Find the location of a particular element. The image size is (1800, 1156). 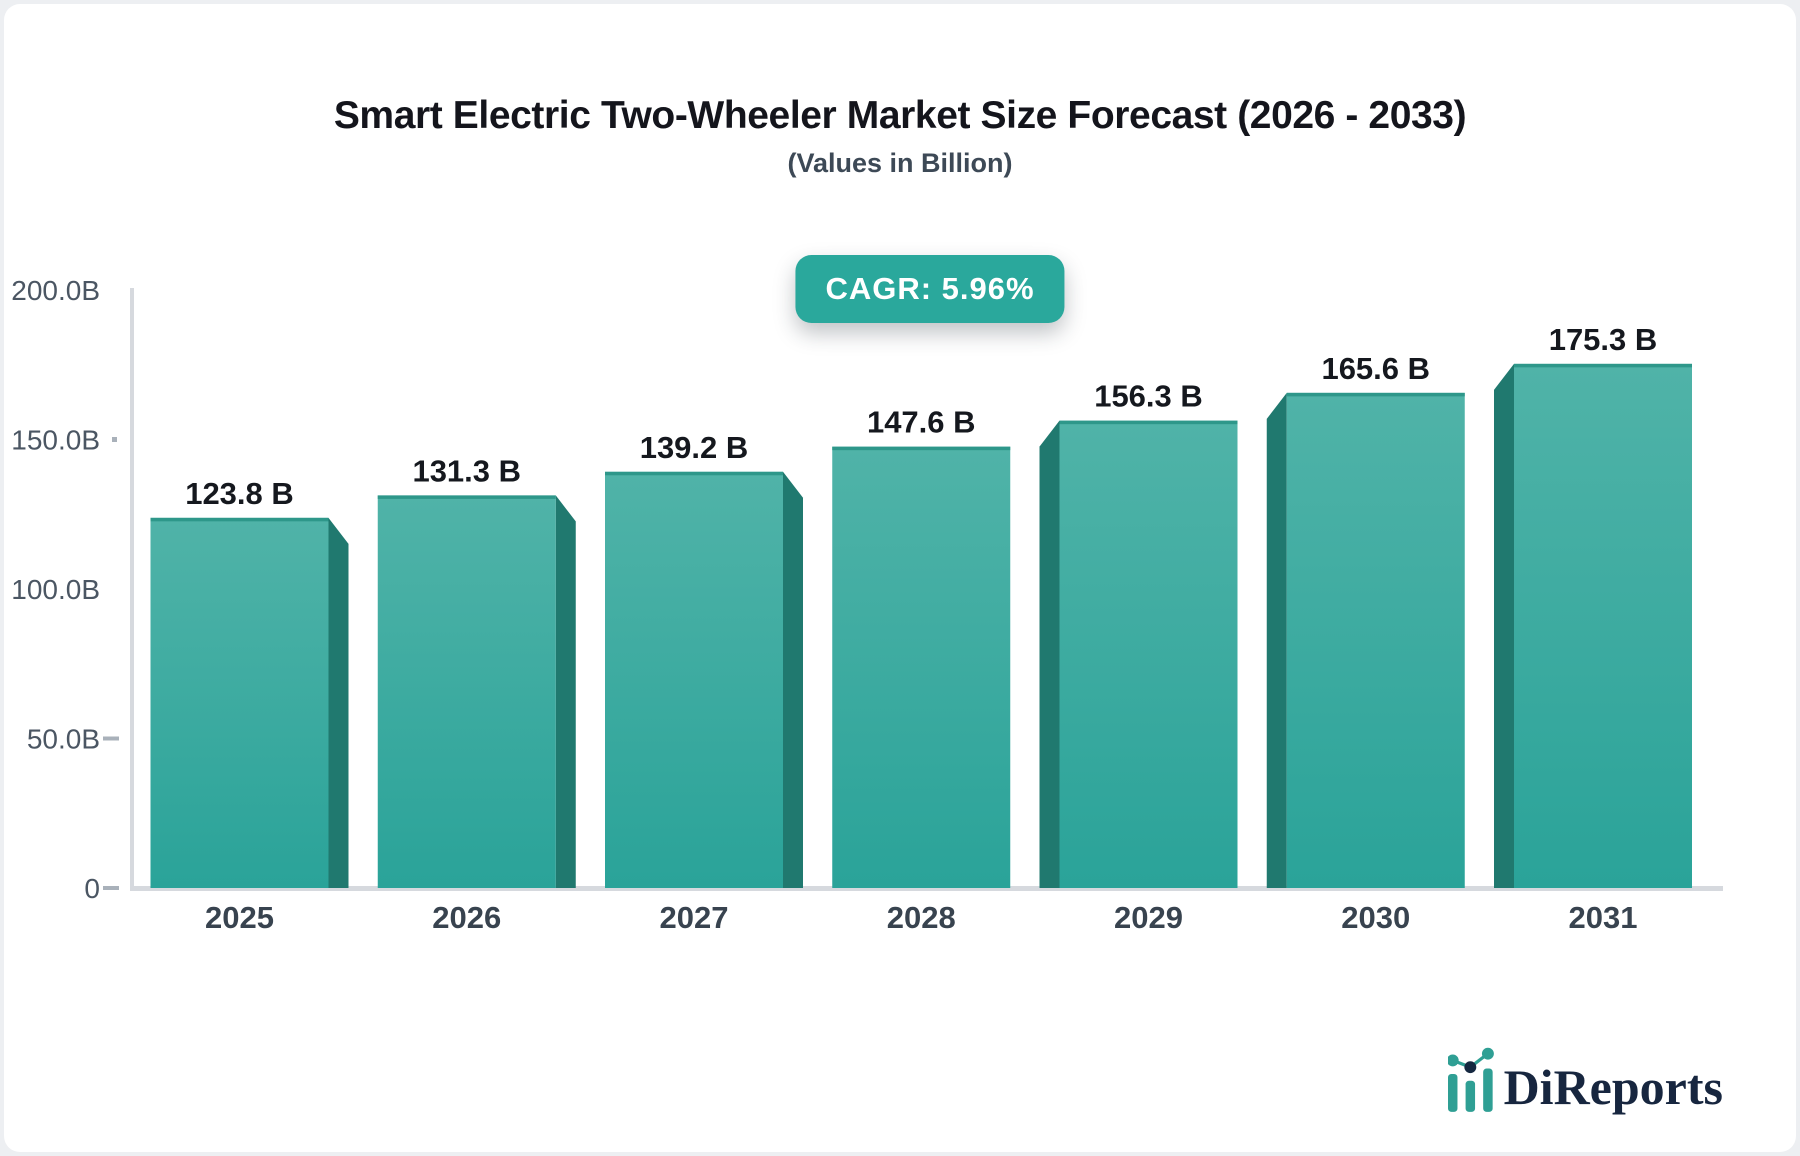

bar-value-label: 131.3 B is located at coordinates (466, 470).